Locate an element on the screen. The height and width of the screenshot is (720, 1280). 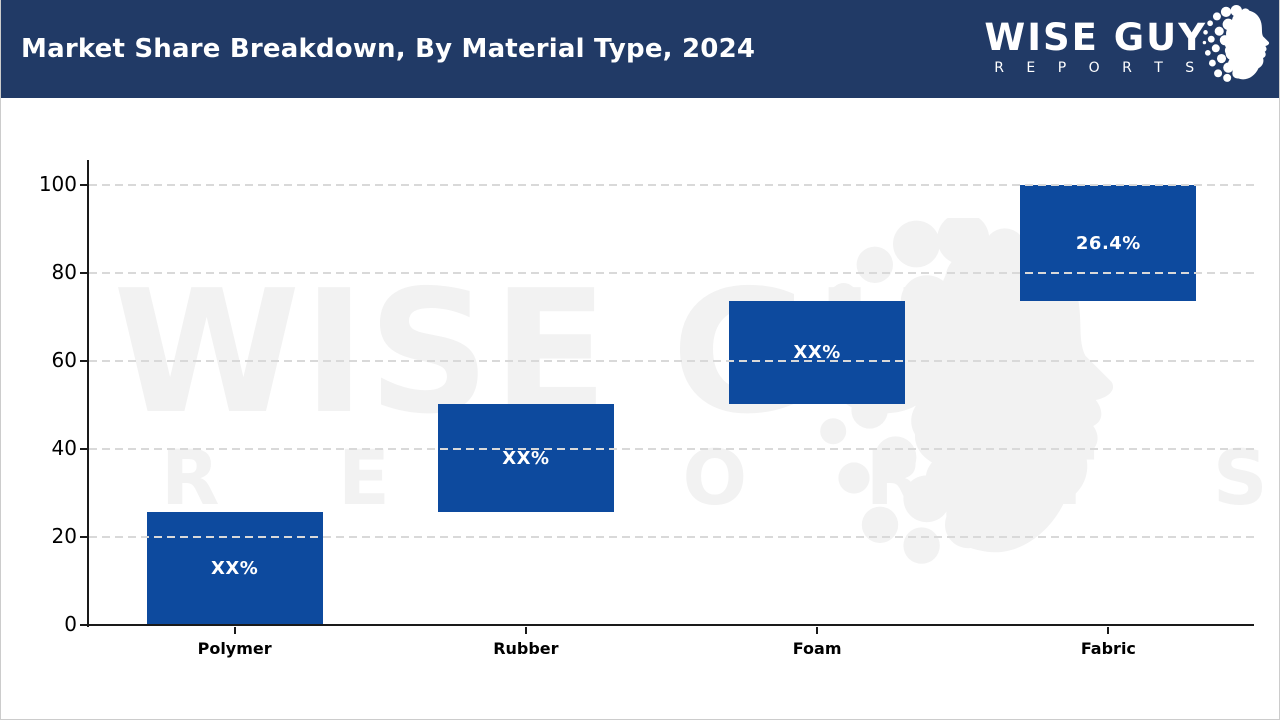
logo-wordmark: WISE GUY is located at coordinates (1095, 37).